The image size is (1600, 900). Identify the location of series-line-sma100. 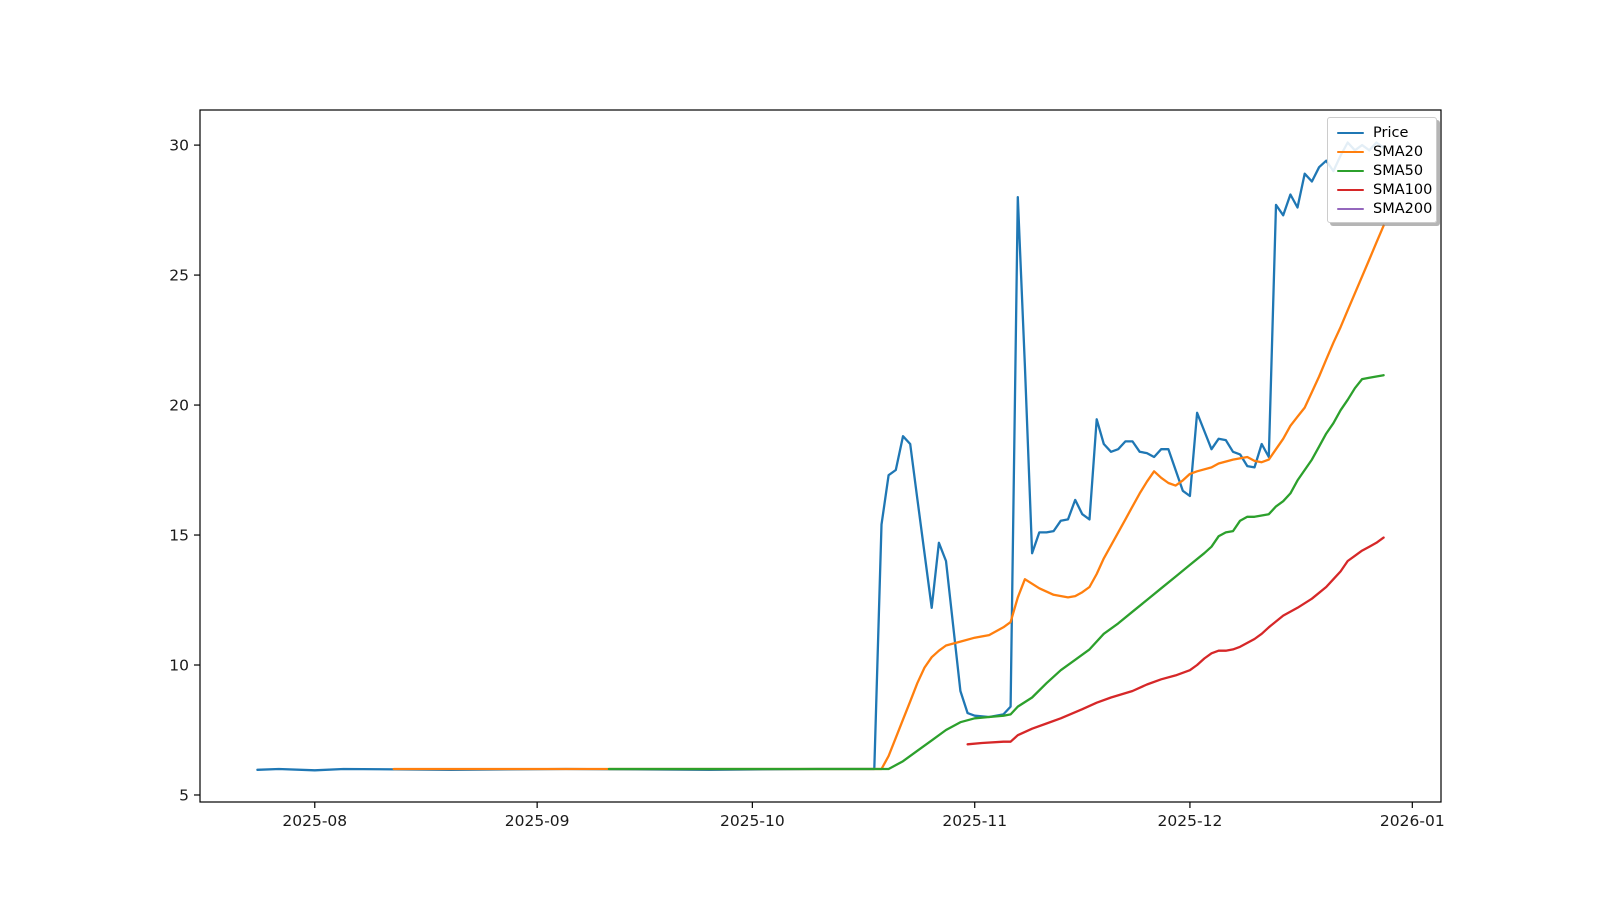
(1175, 641).